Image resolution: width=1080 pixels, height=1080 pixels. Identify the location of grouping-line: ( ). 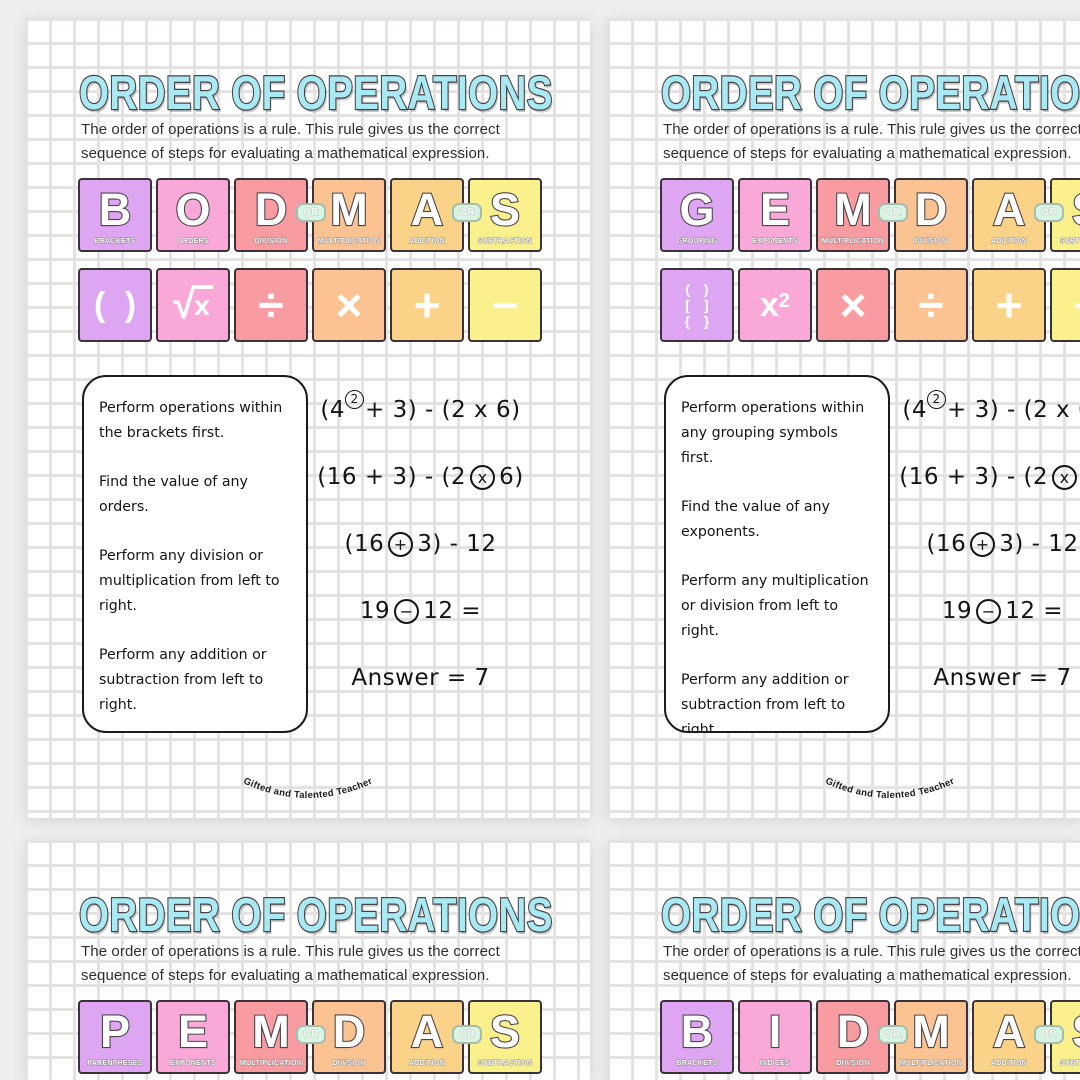
(699, 289).